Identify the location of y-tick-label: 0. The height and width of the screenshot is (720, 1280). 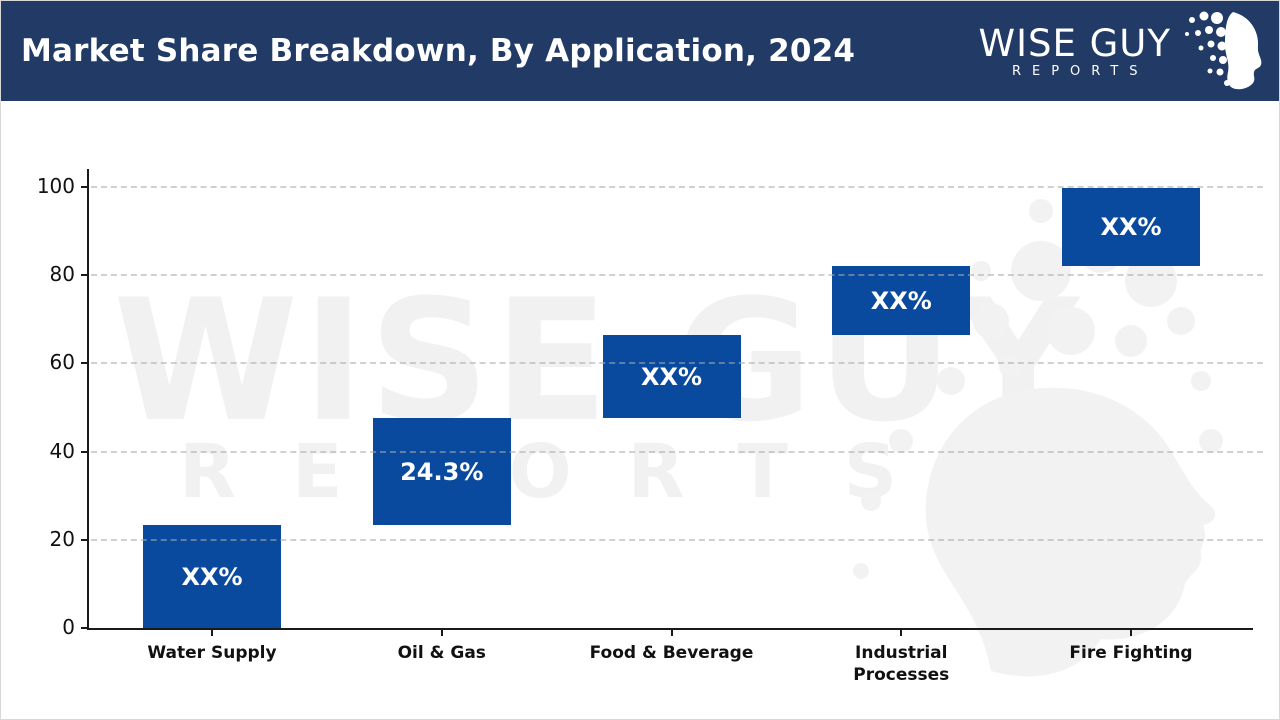
(68, 627).